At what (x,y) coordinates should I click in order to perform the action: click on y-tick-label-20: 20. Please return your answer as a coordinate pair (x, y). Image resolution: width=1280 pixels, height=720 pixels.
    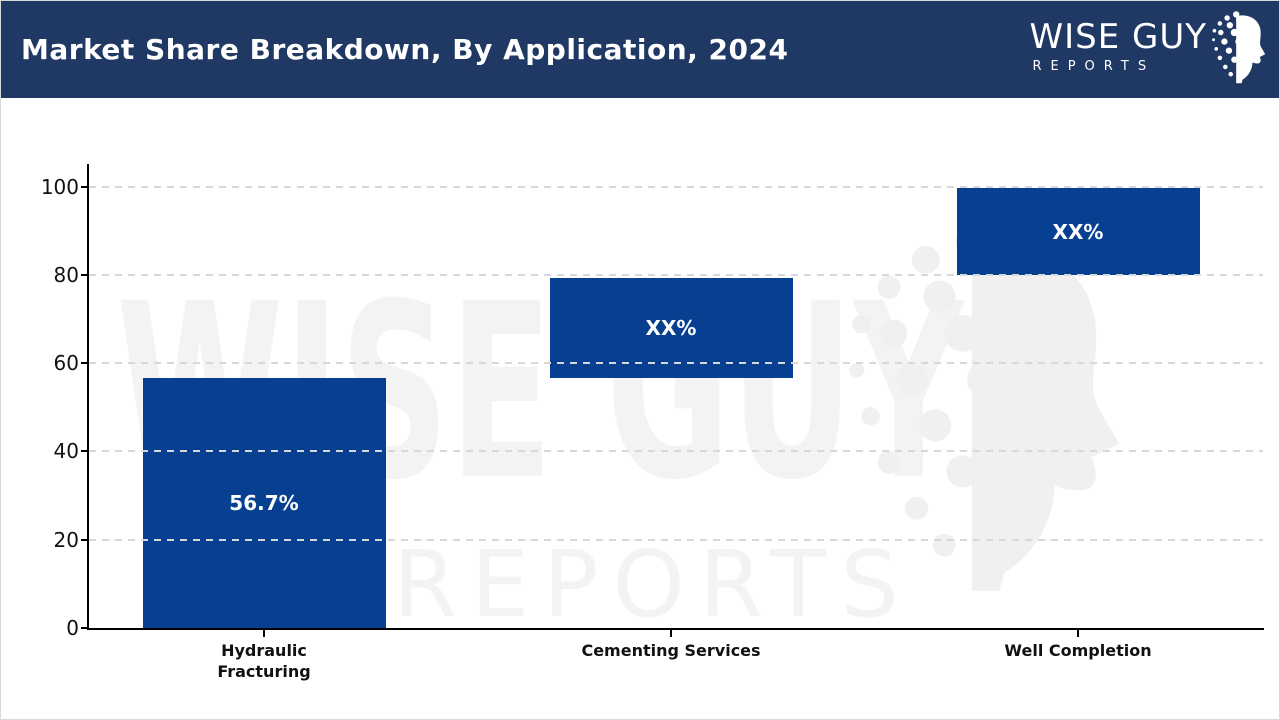
    Looking at the image, I should click on (66, 539).